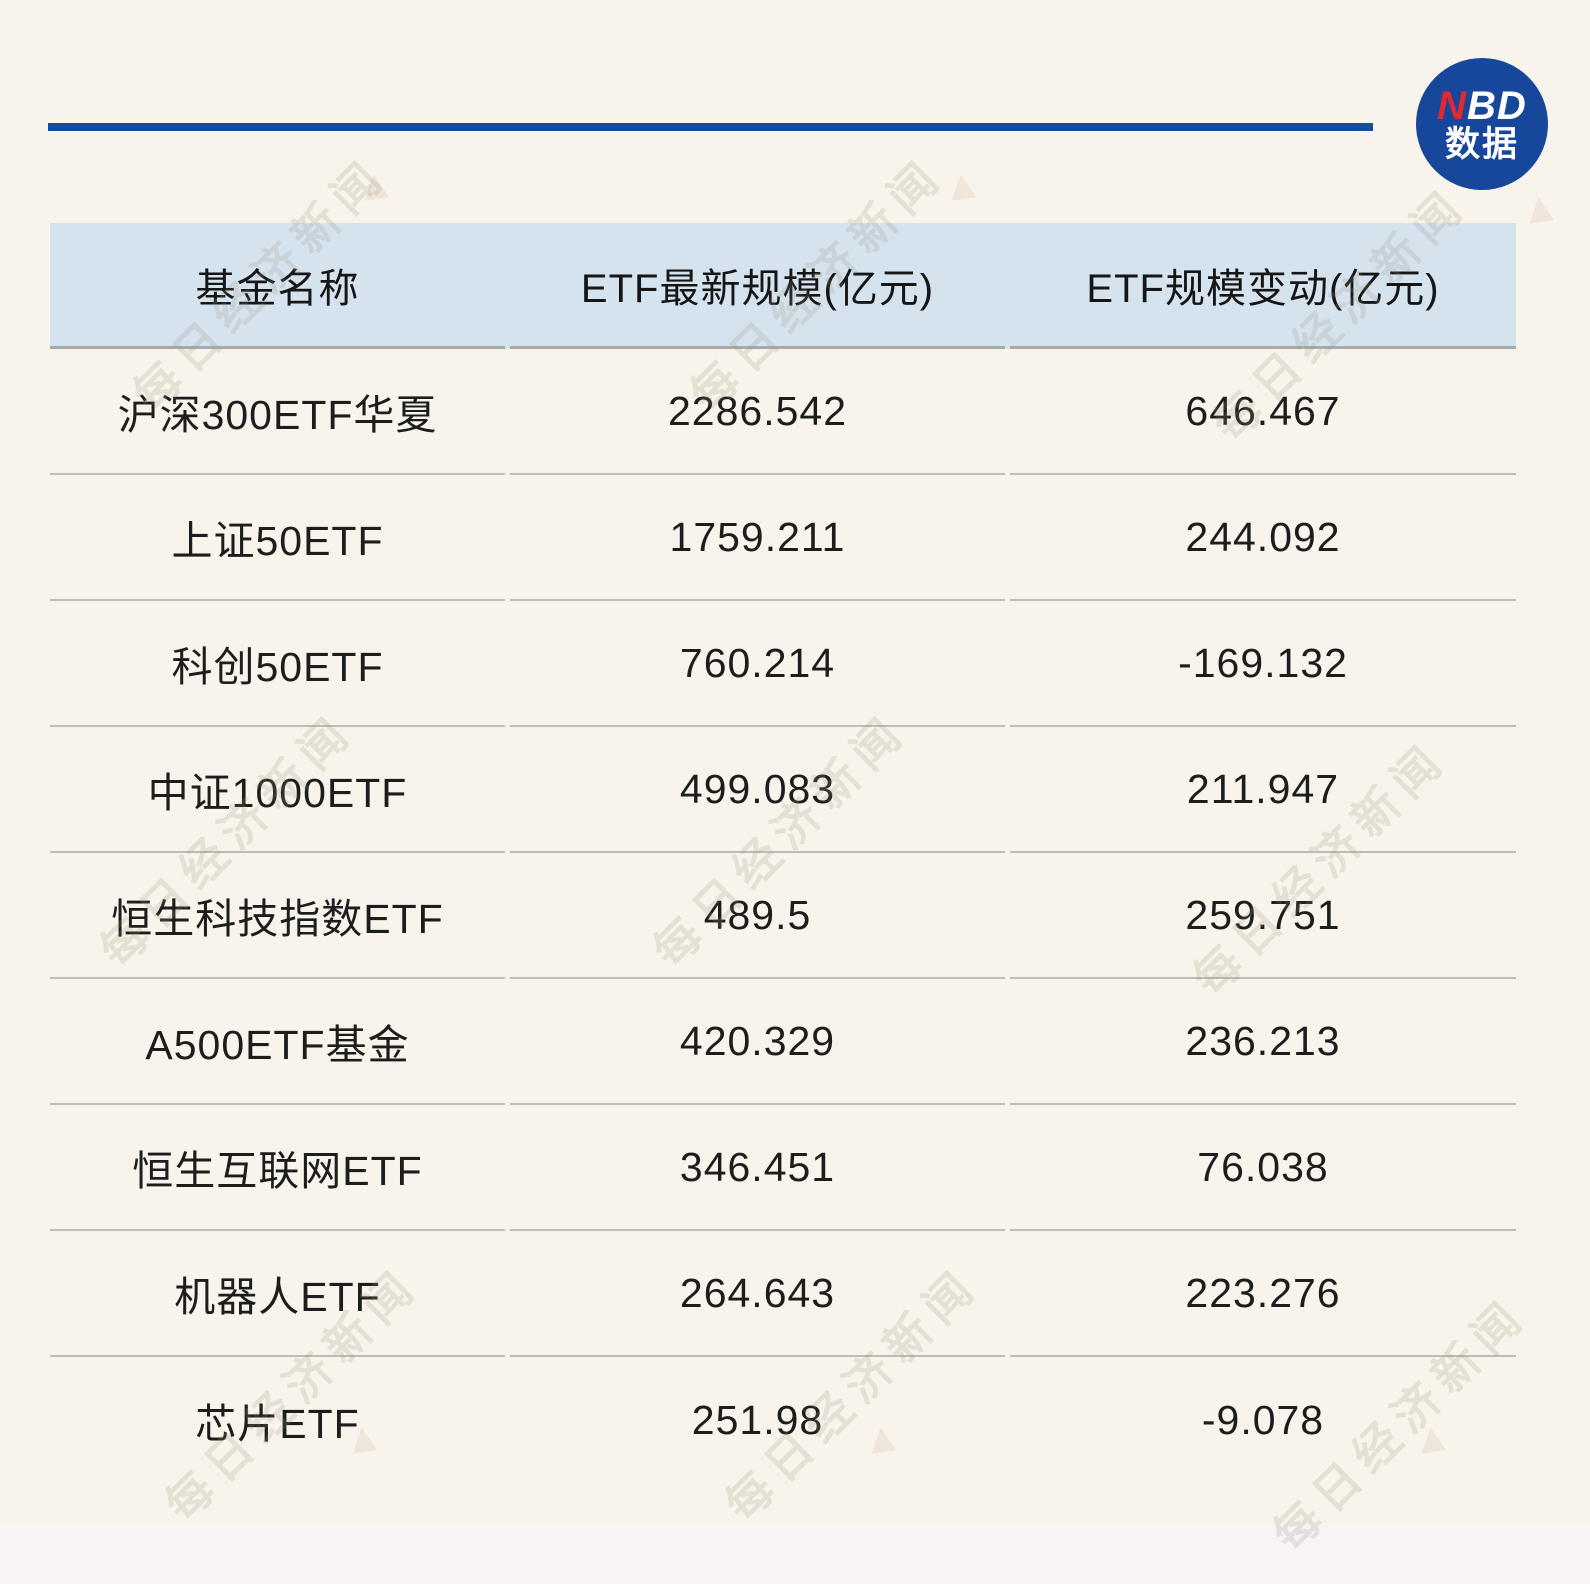 This screenshot has width=1590, height=1584. I want to click on scale-change-cell: 236.213, so click(1263, 1042).